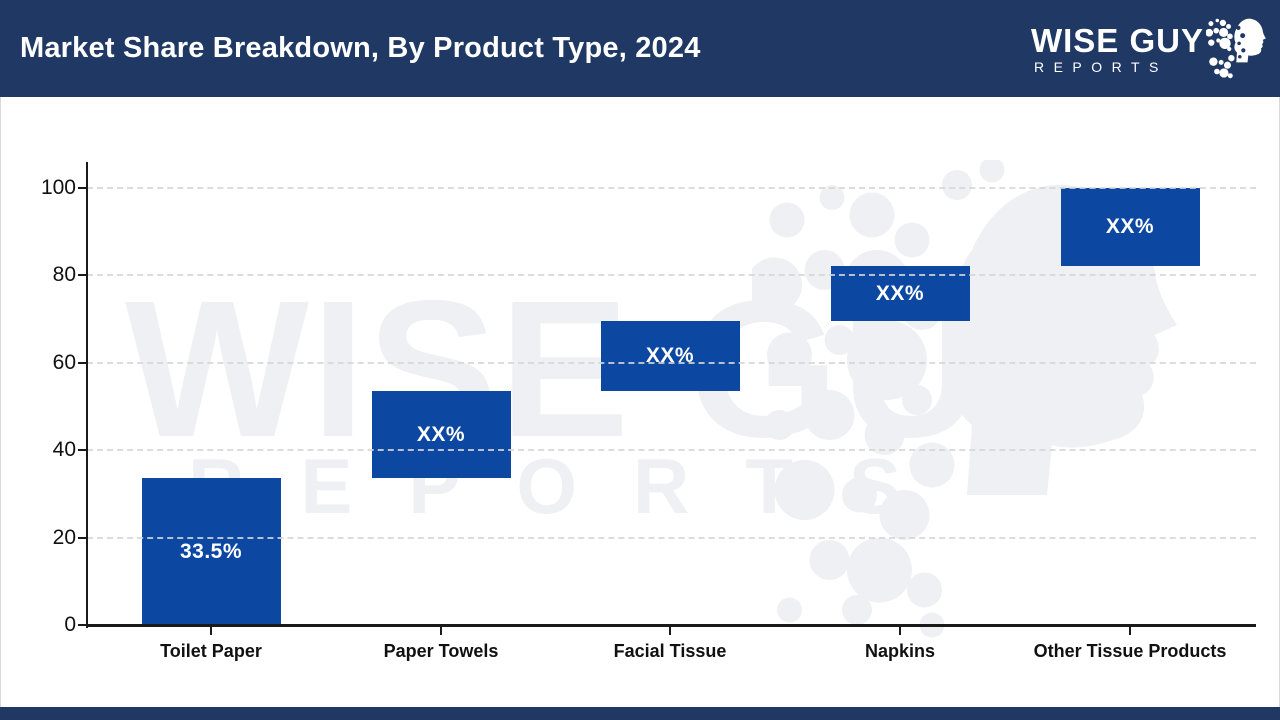 The height and width of the screenshot is (720, 1280). I want to click on x-category-label: Toilet Paper, so click(211, 651).